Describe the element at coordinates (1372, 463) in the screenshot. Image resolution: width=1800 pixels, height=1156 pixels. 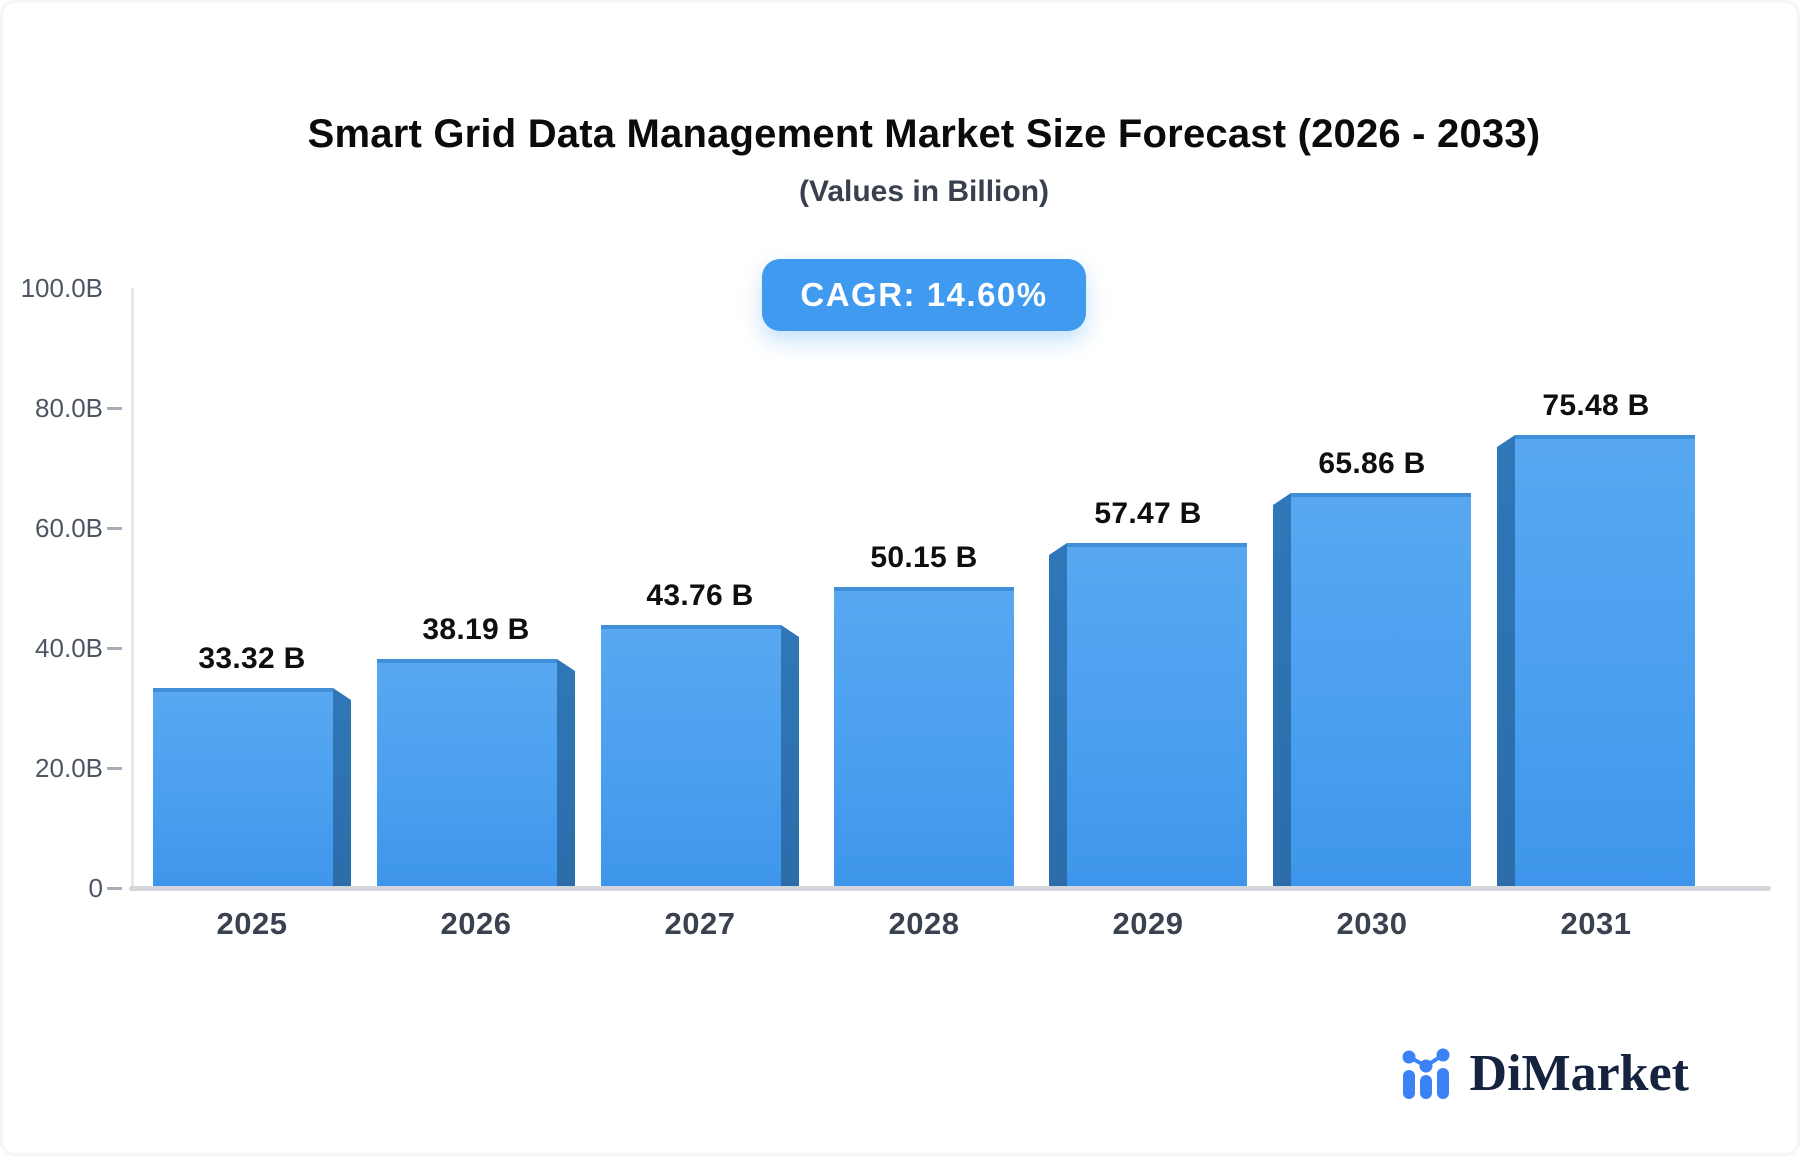
I see `bar-value-label: 65.86 B` at that location.